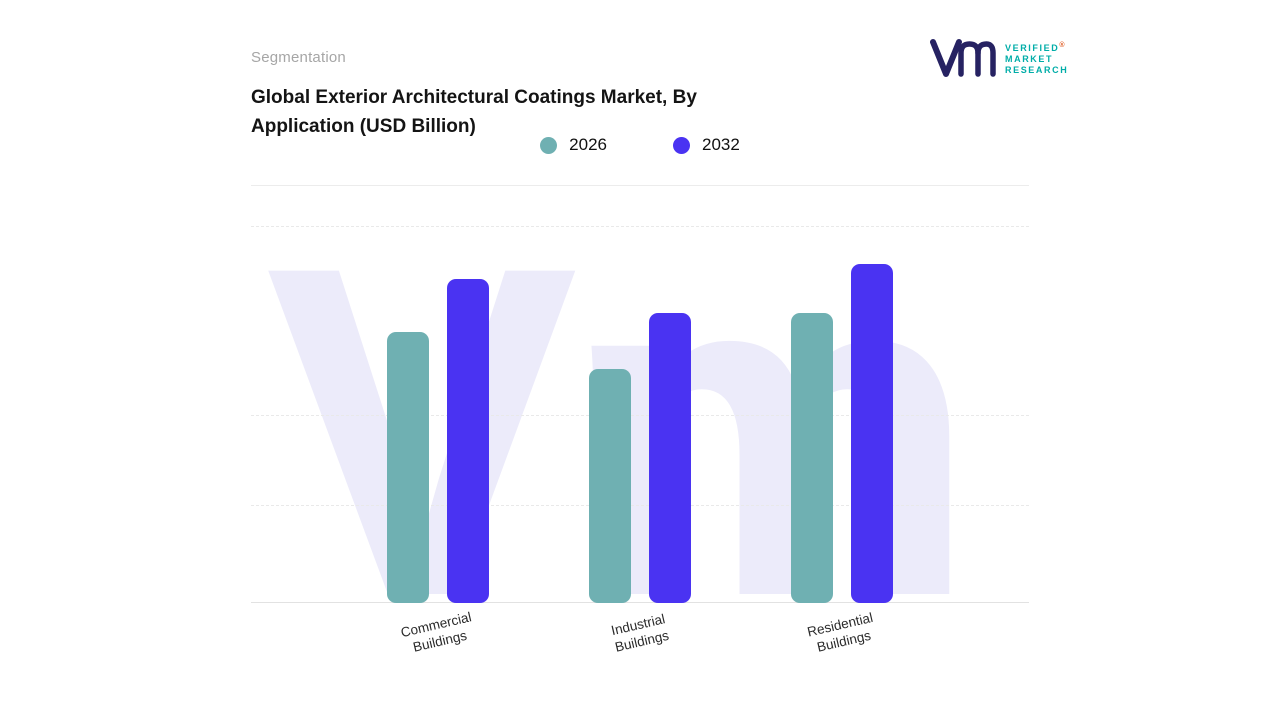 This screenshot has height=720, width=1280. Describe the element at coordinates (999, 58) in the screenshot. I see `vmr-logo: VERIFIED® MARKET RESEARCH` at that location.